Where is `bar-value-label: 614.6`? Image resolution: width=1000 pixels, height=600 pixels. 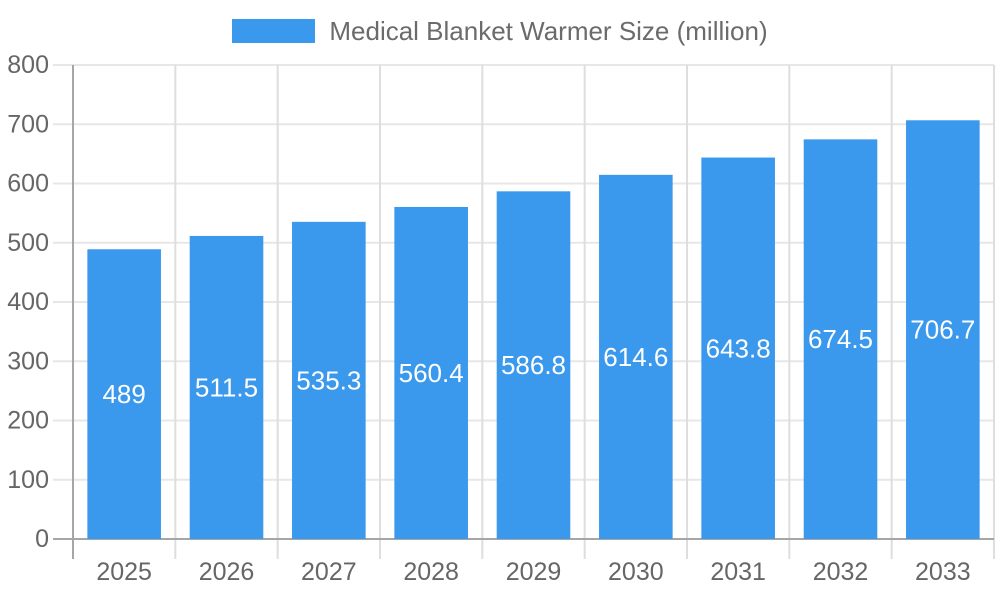
bar-value-label: 614.6 is located at coordinates (635, 357).